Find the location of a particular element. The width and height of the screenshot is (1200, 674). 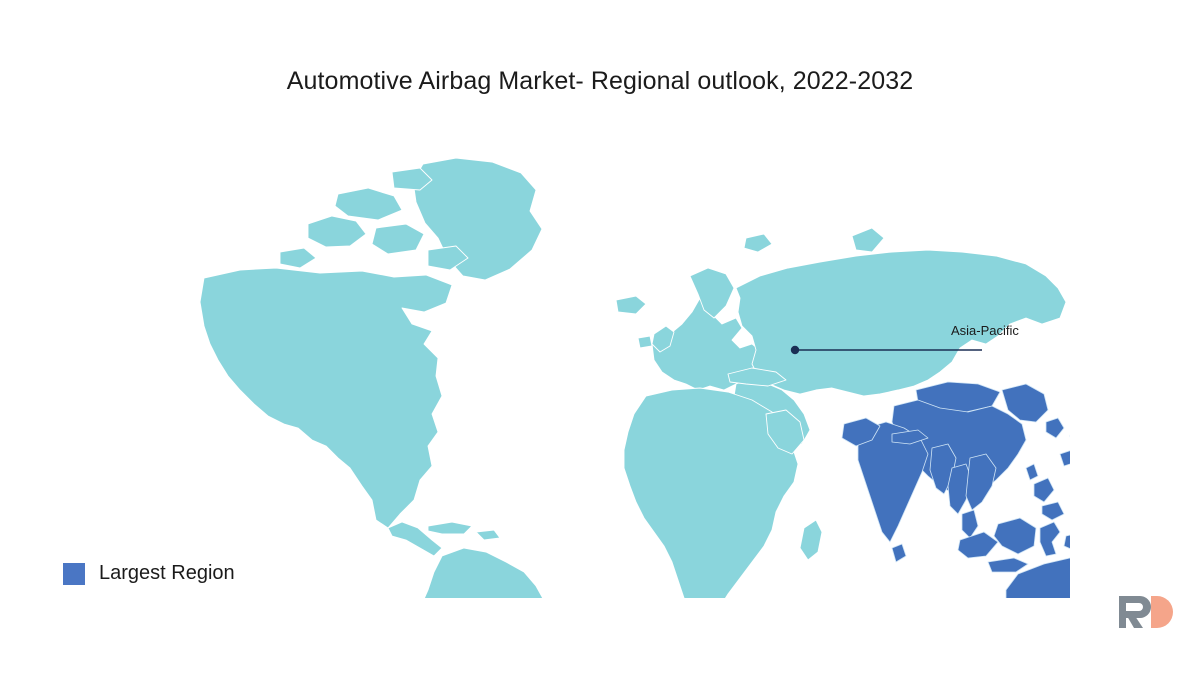

country-taiwan is located at coordinates (1032, 472).